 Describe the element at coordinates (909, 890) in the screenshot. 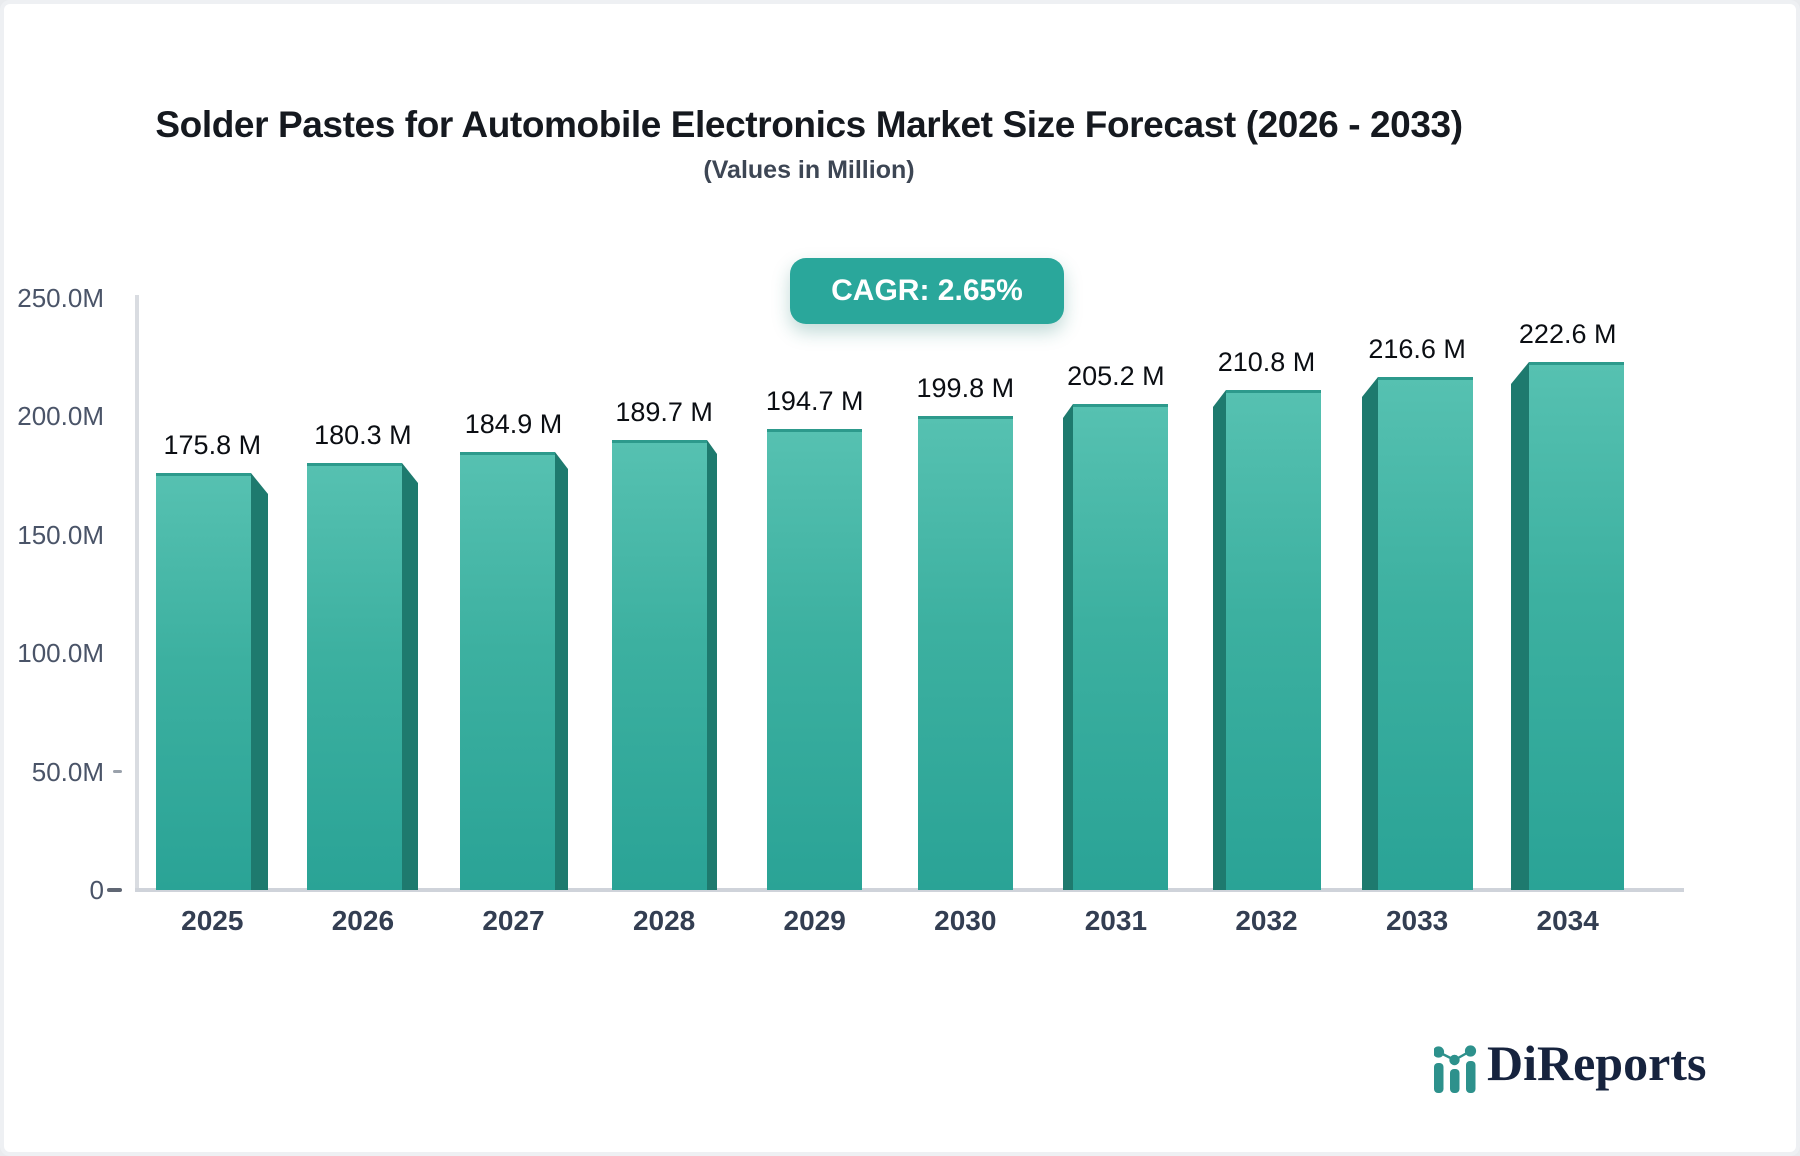

I see `x-axis-line` at that location.